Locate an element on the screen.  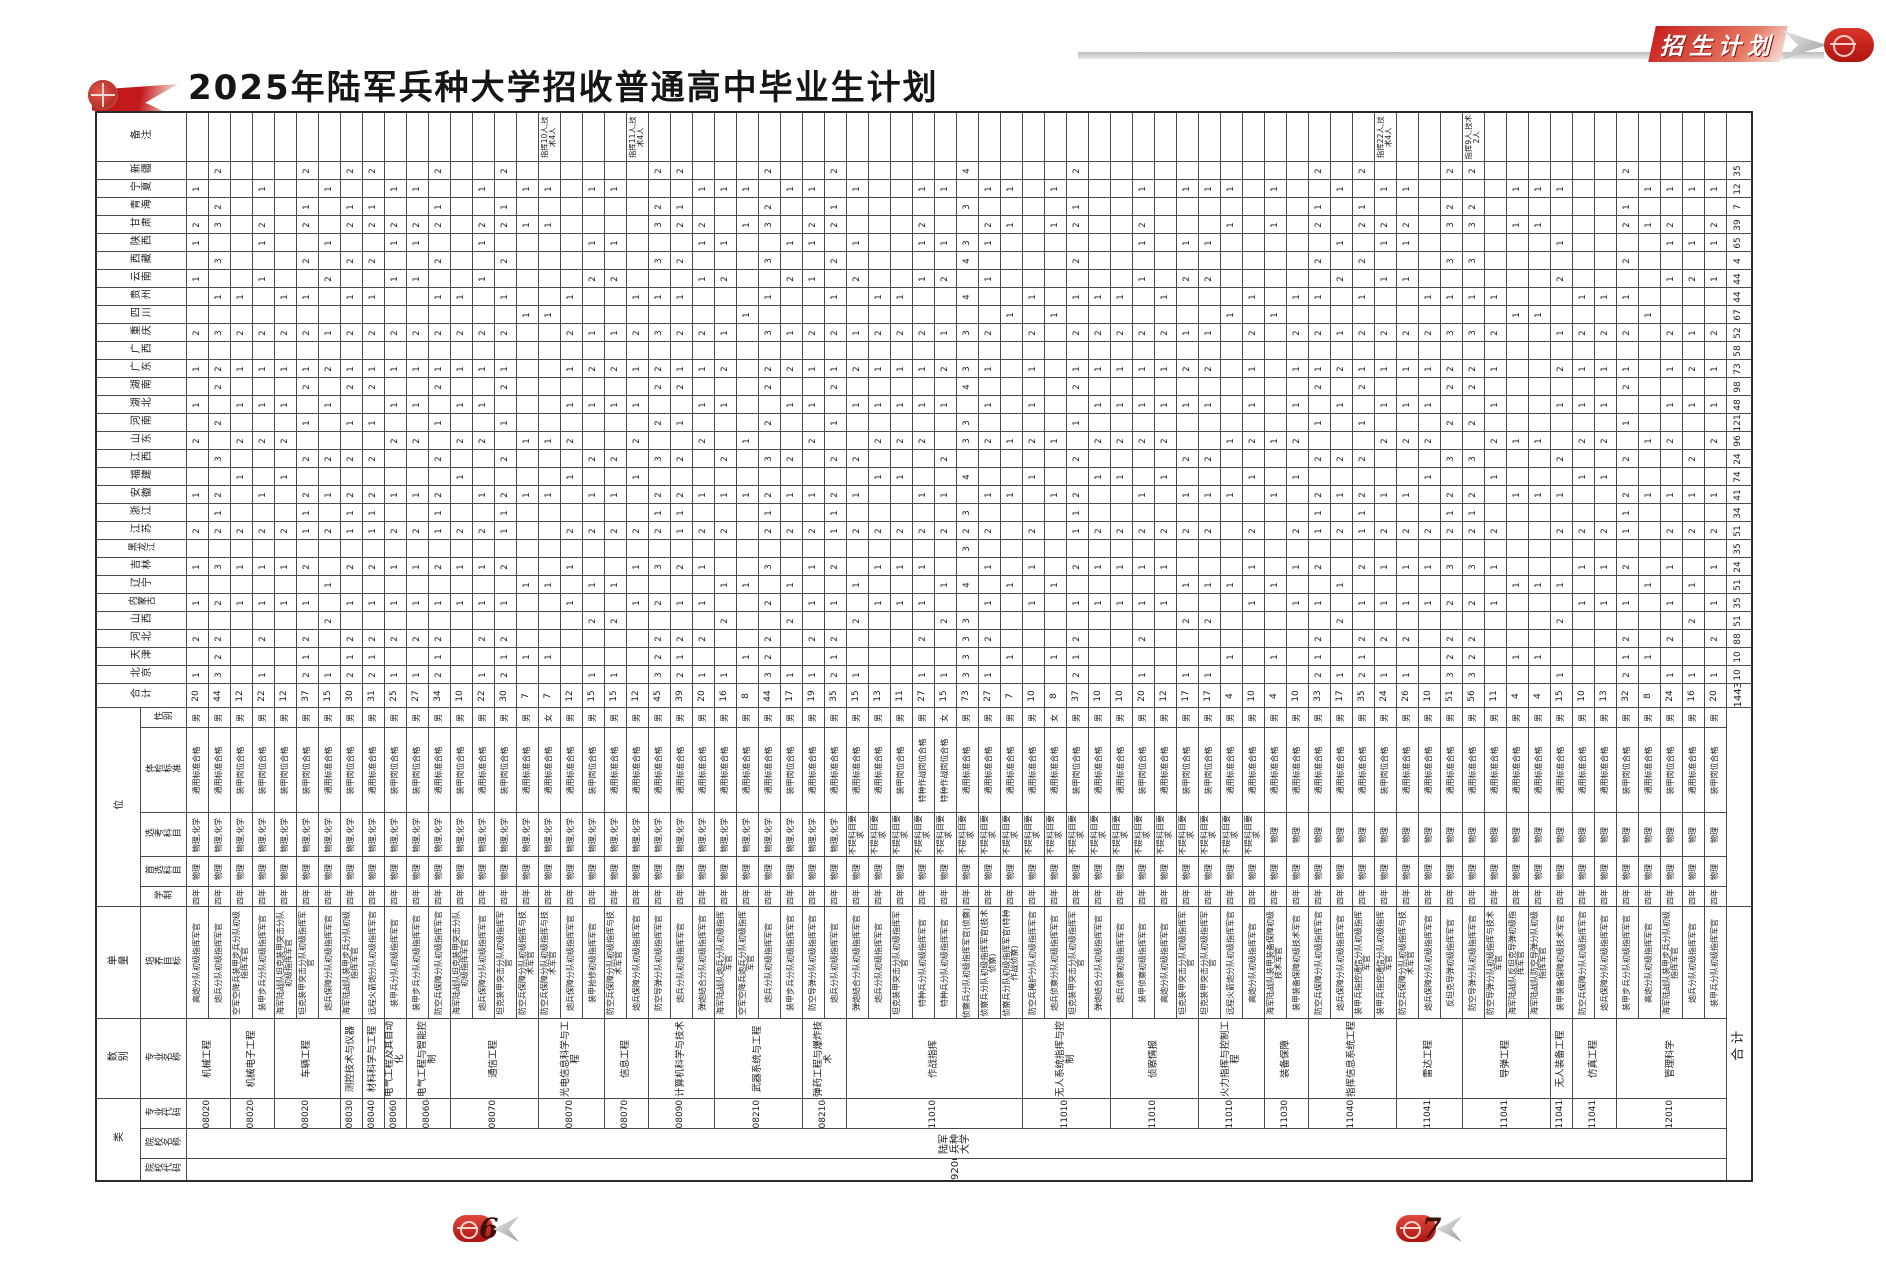
note-cell is located at coordinates (747, 136).